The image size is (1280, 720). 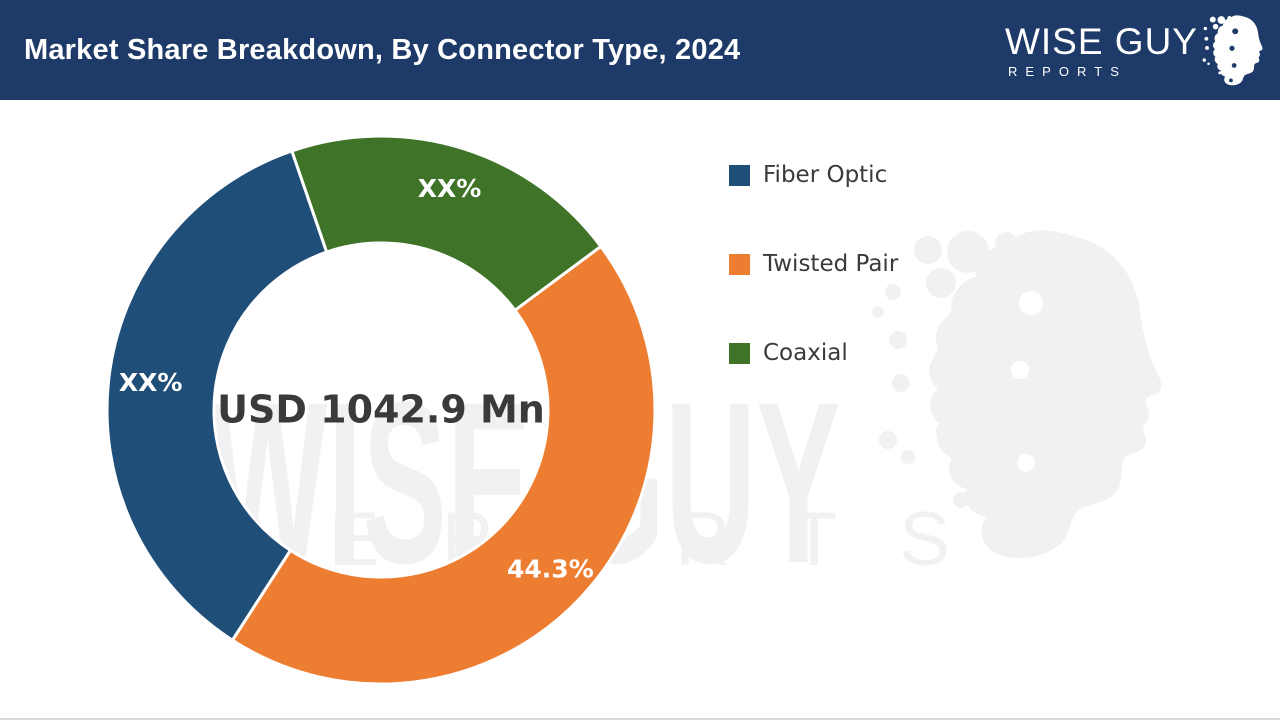 I want to click on legend-swatch-coaxial, so click(x=739, y=353).